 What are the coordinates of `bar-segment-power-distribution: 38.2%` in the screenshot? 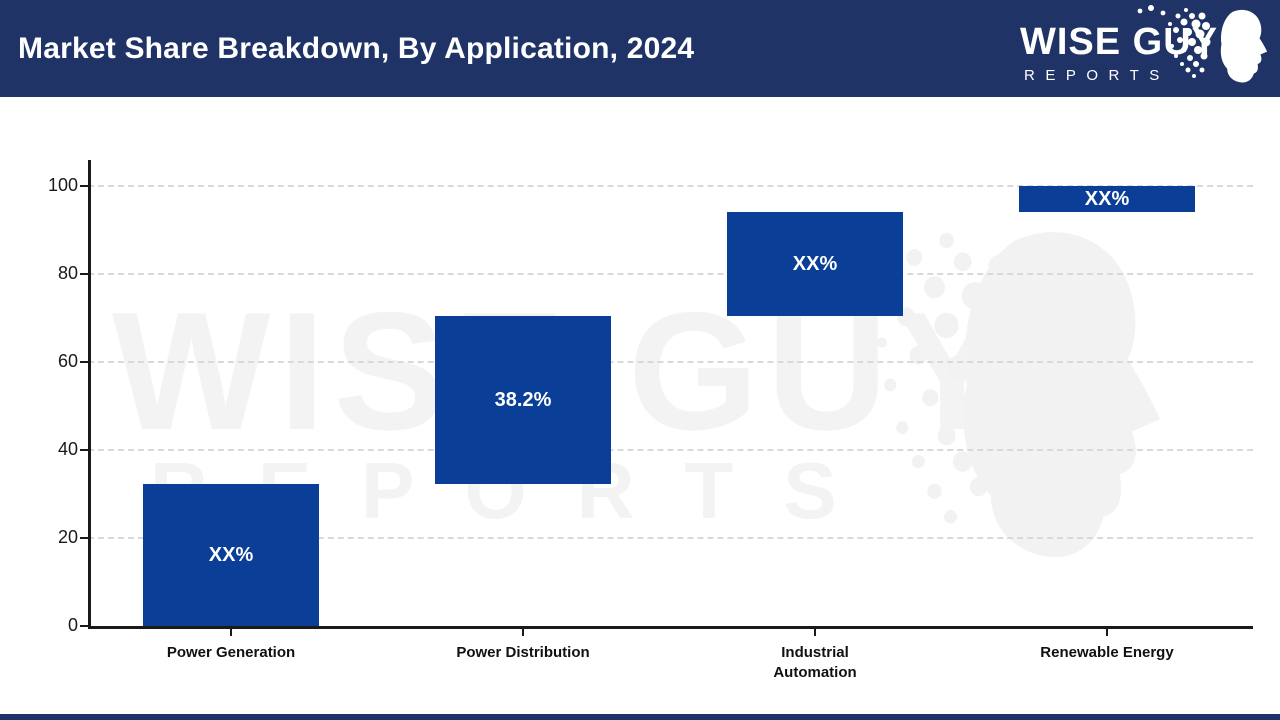 It's located at (523, 399).